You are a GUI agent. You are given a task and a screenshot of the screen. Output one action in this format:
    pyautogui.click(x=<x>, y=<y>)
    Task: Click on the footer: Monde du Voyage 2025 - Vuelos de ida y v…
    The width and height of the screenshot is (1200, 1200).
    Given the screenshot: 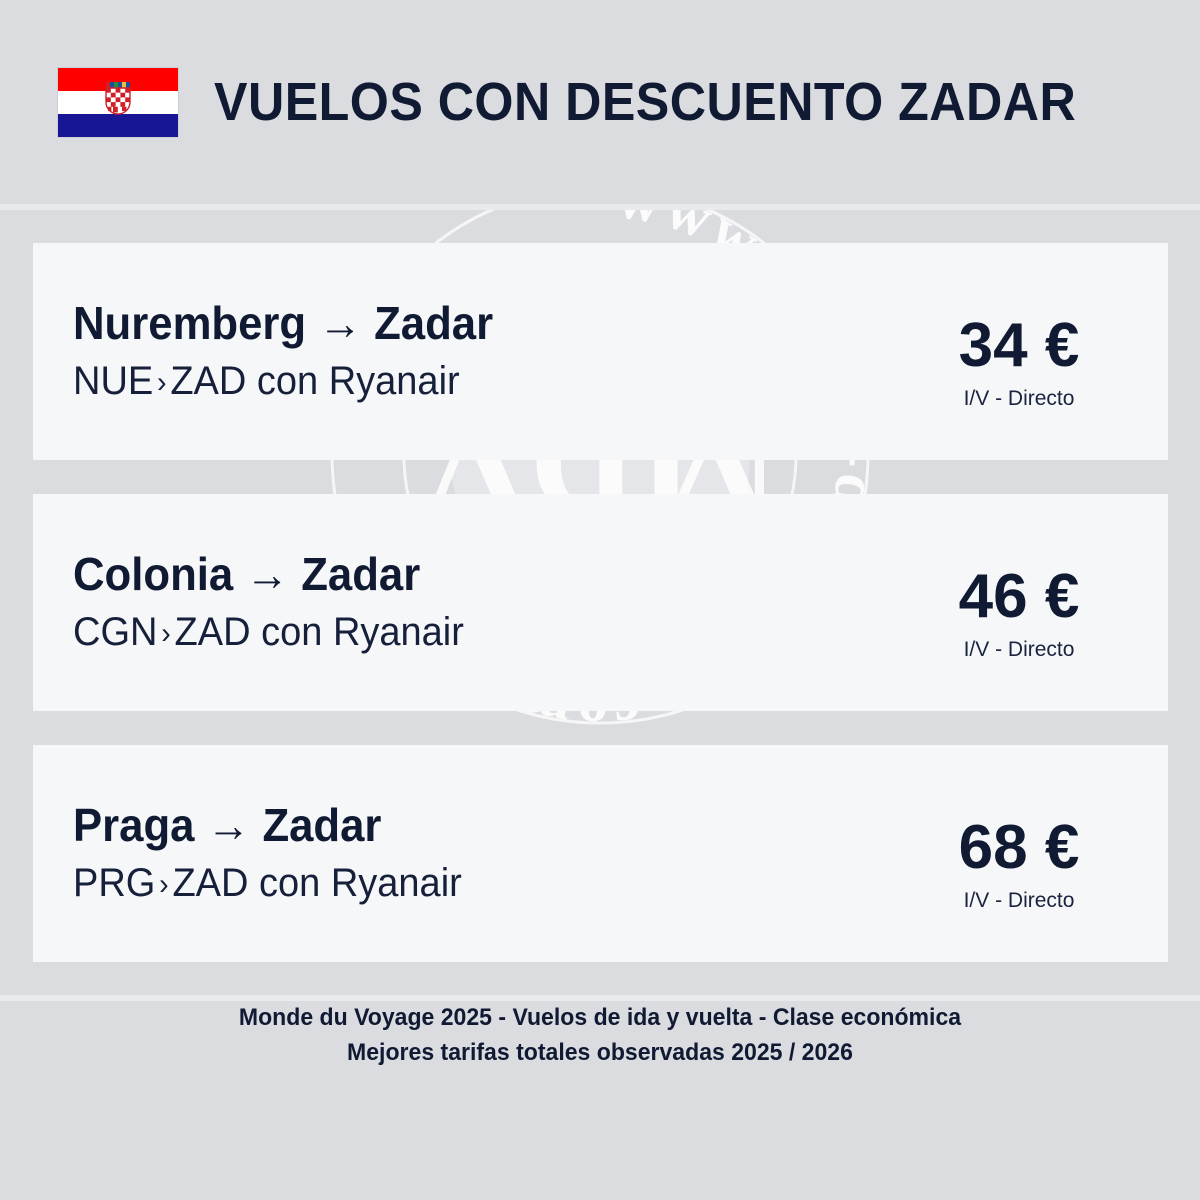 What is the action you would take?
    pyautogui.click(x=600, y=1036)
    